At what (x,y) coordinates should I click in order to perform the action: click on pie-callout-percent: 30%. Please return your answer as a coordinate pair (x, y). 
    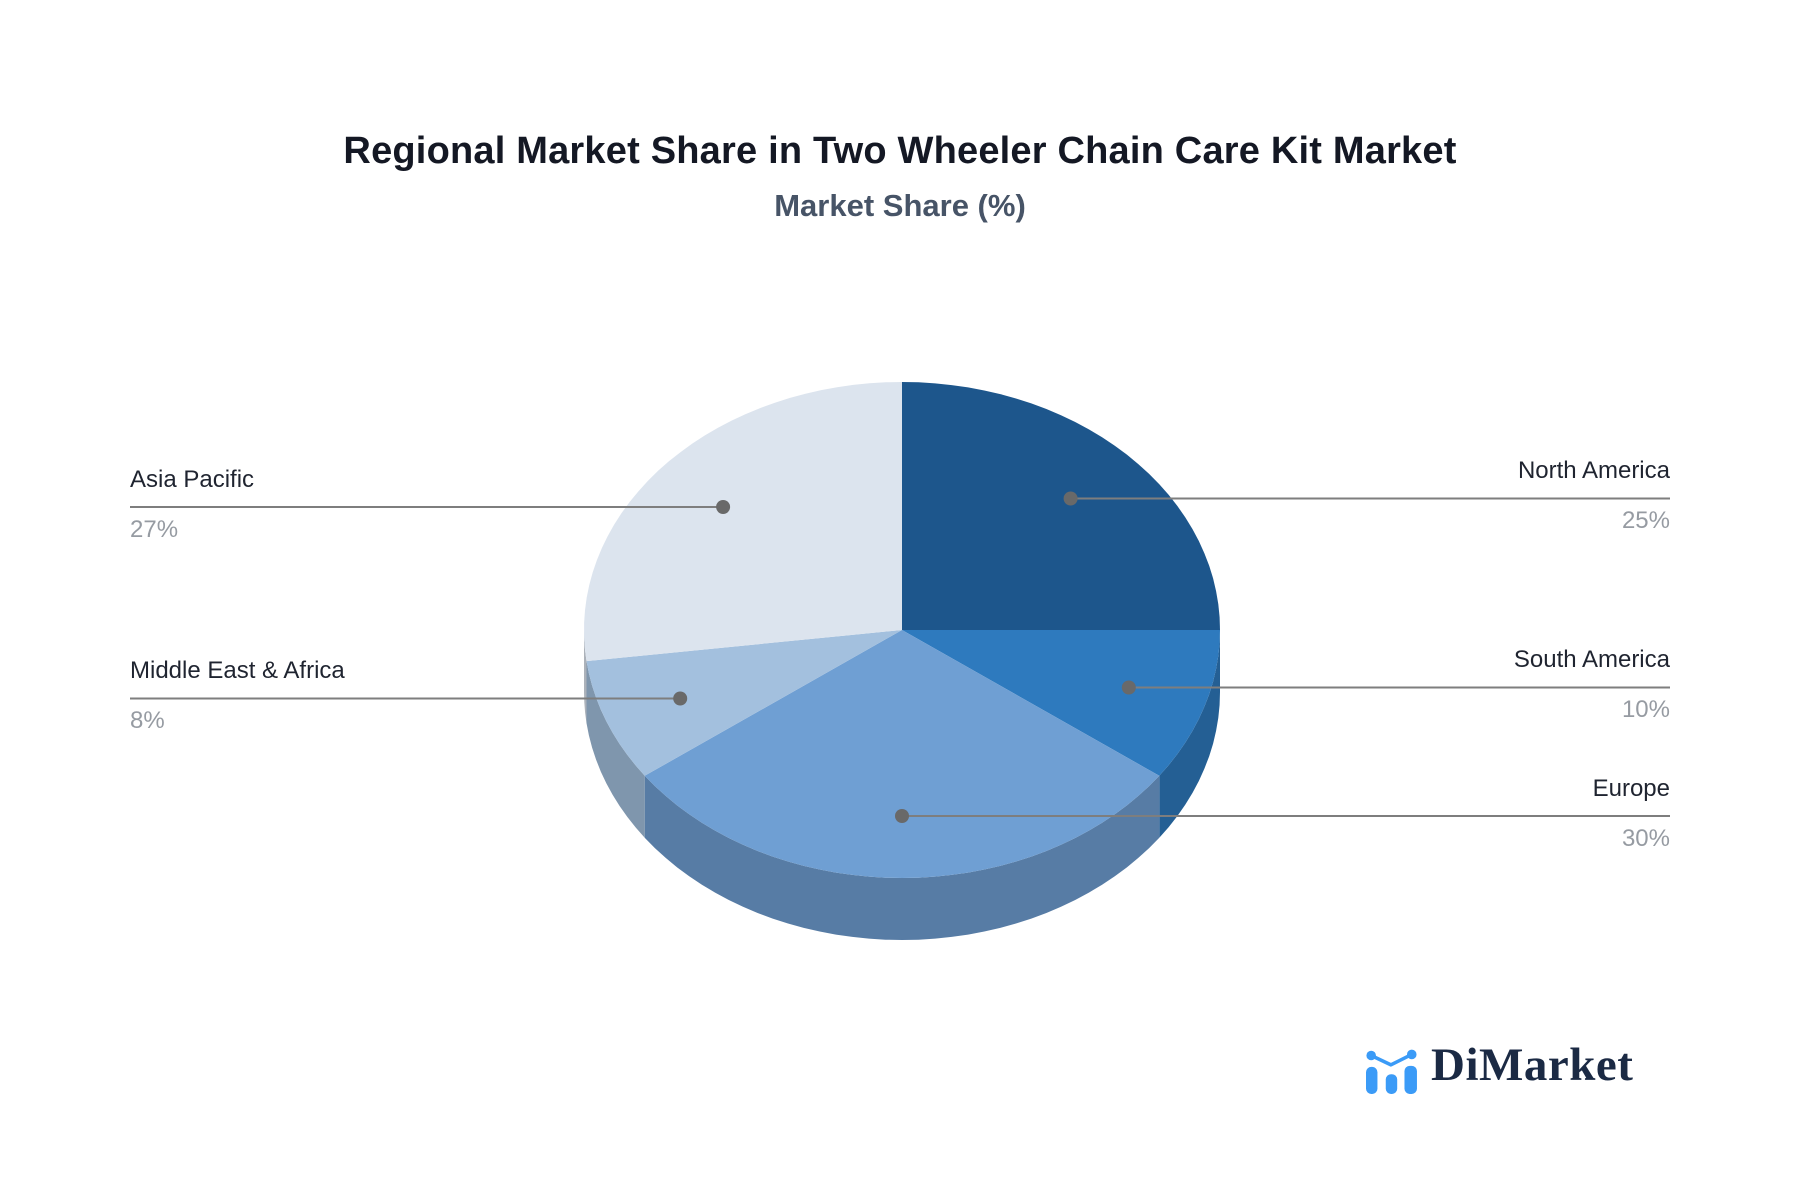
    Looking at the image, I should click on (1645, 838).